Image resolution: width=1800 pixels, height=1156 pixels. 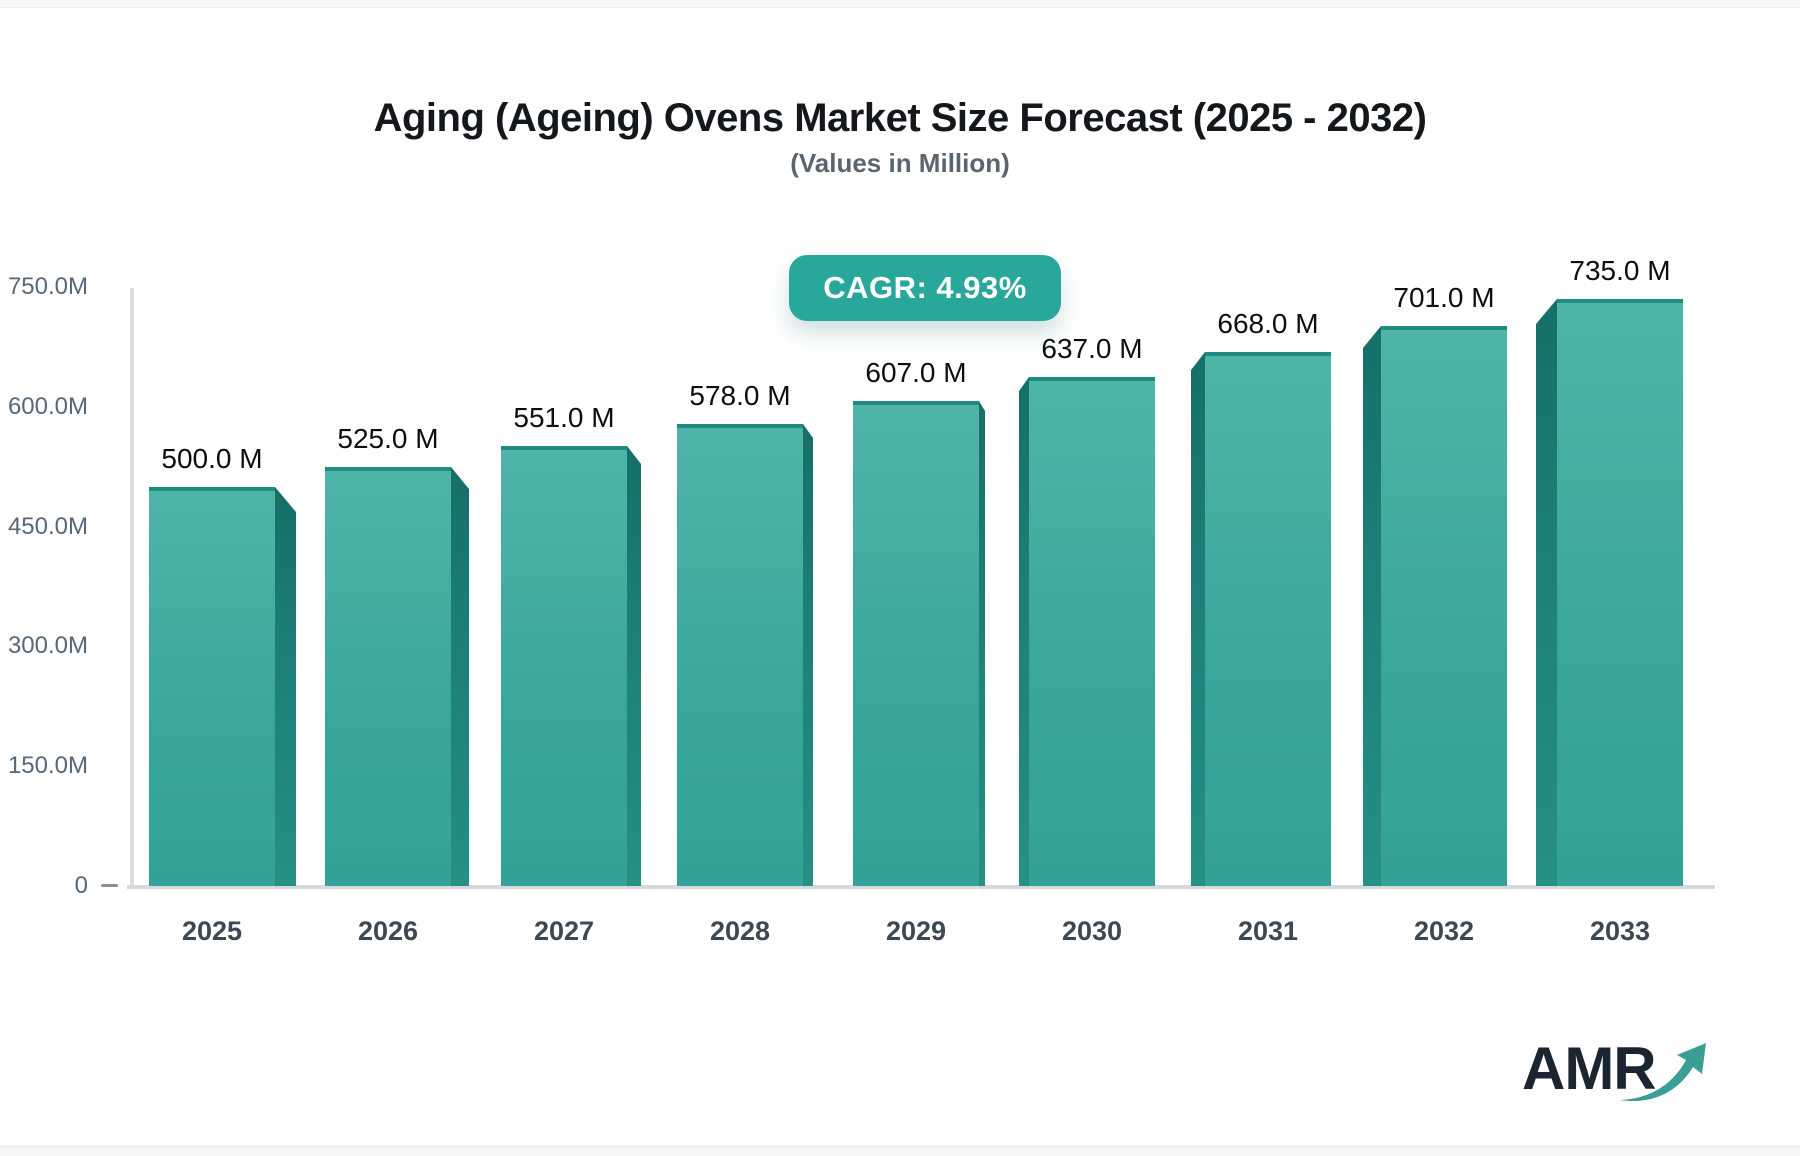 I want to click on growth-arrow-icon, so click(x=1663, y=1072).